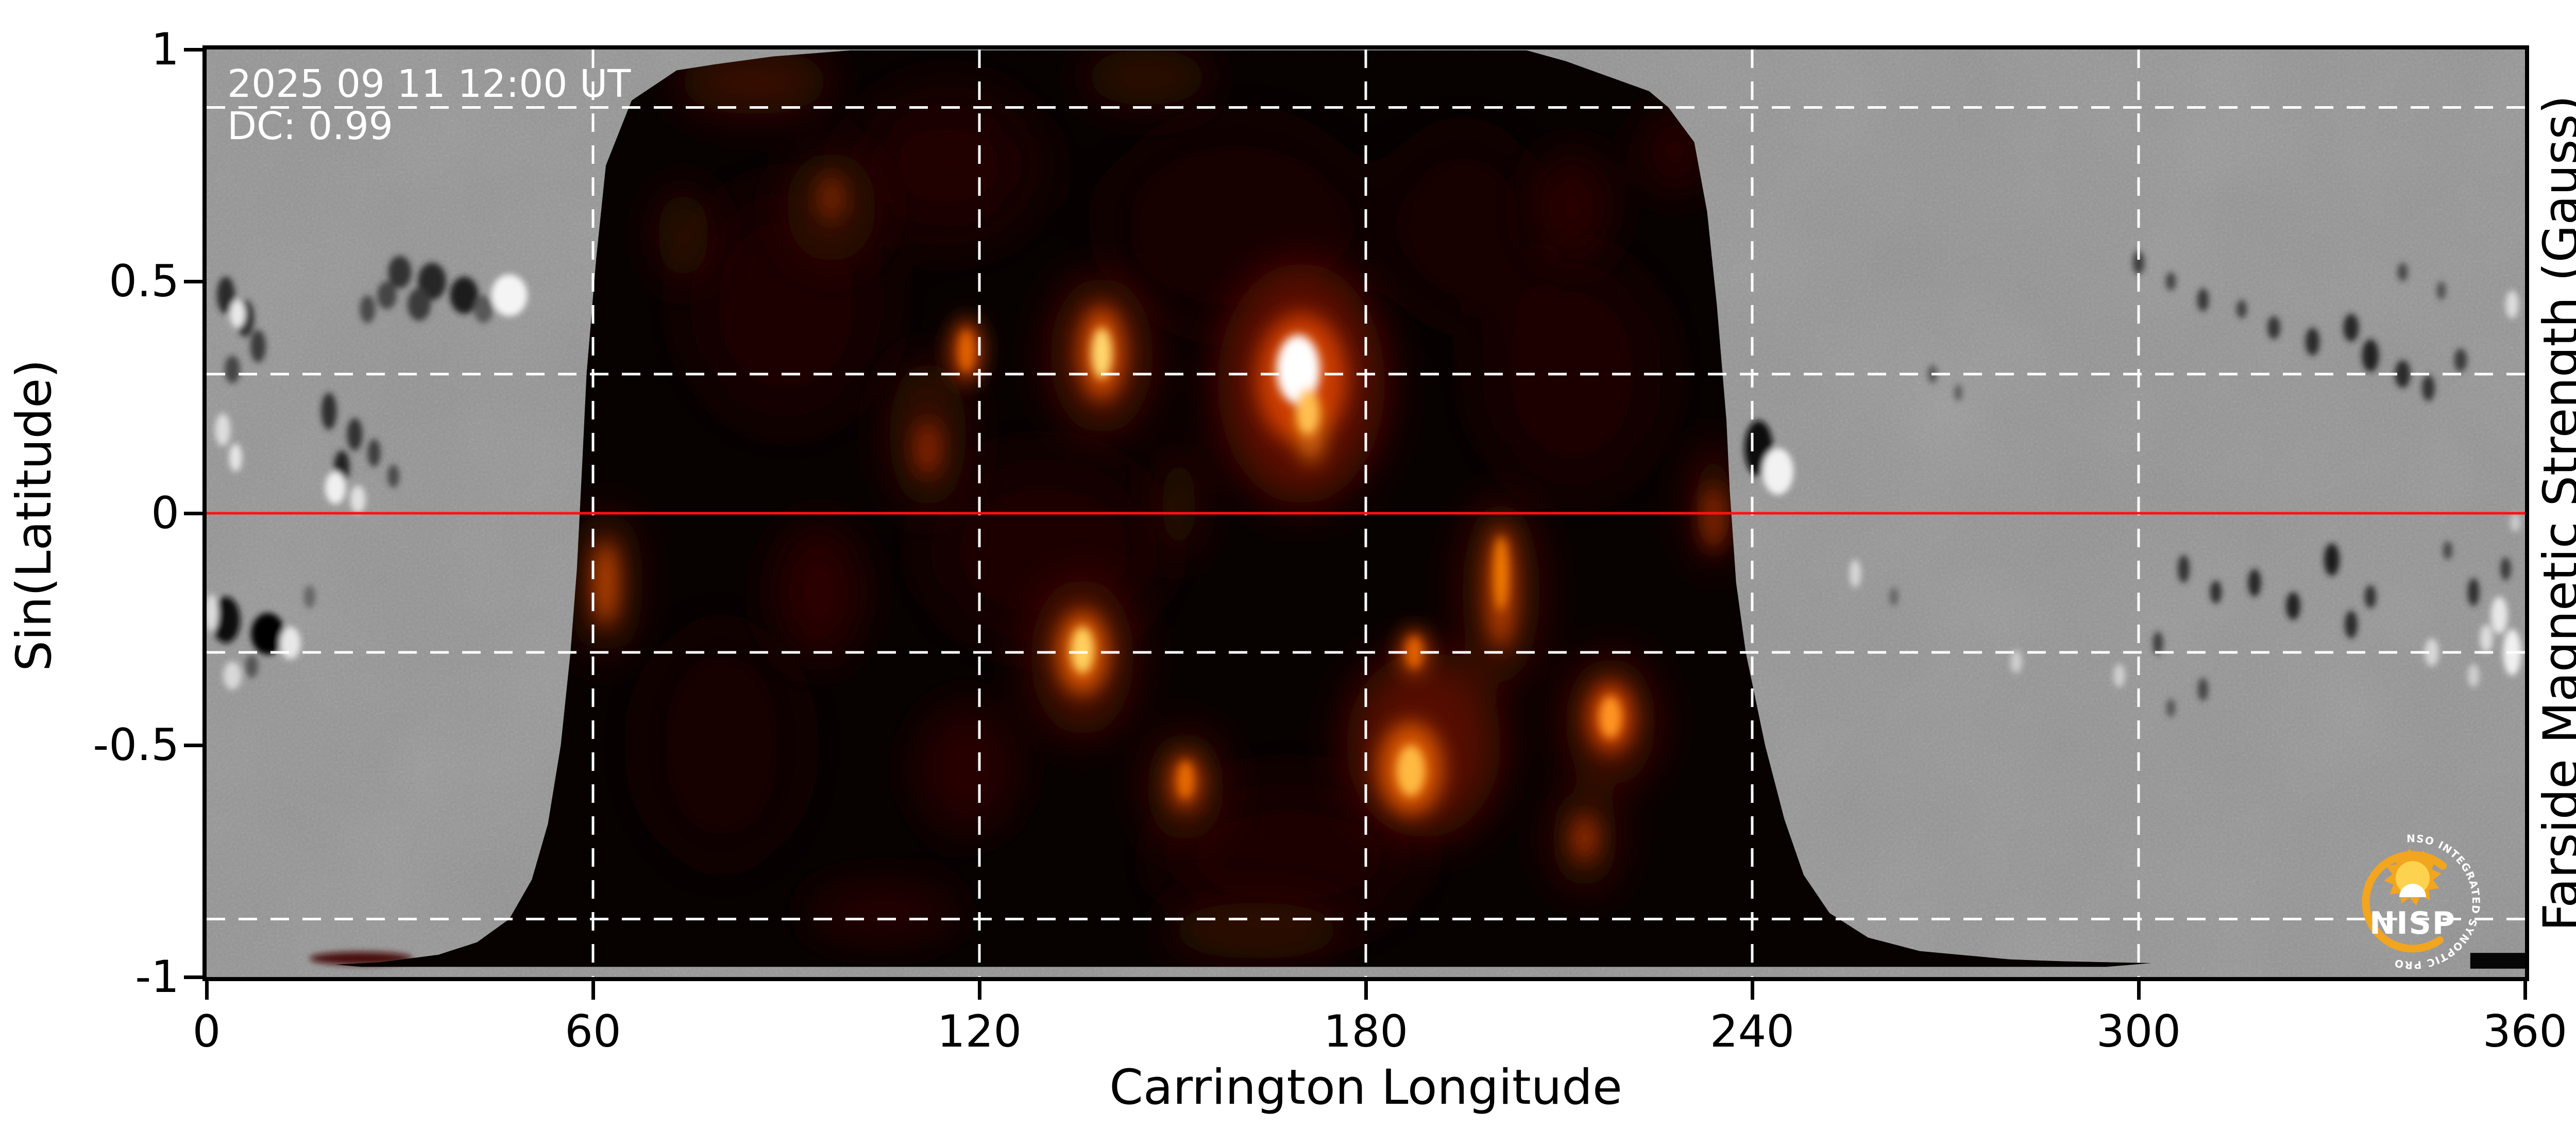  Describe the element at coordinates (429, 84) in the screenshot. I see `annotation-datetime: 2025 09 11 12:00 UT` at that location.